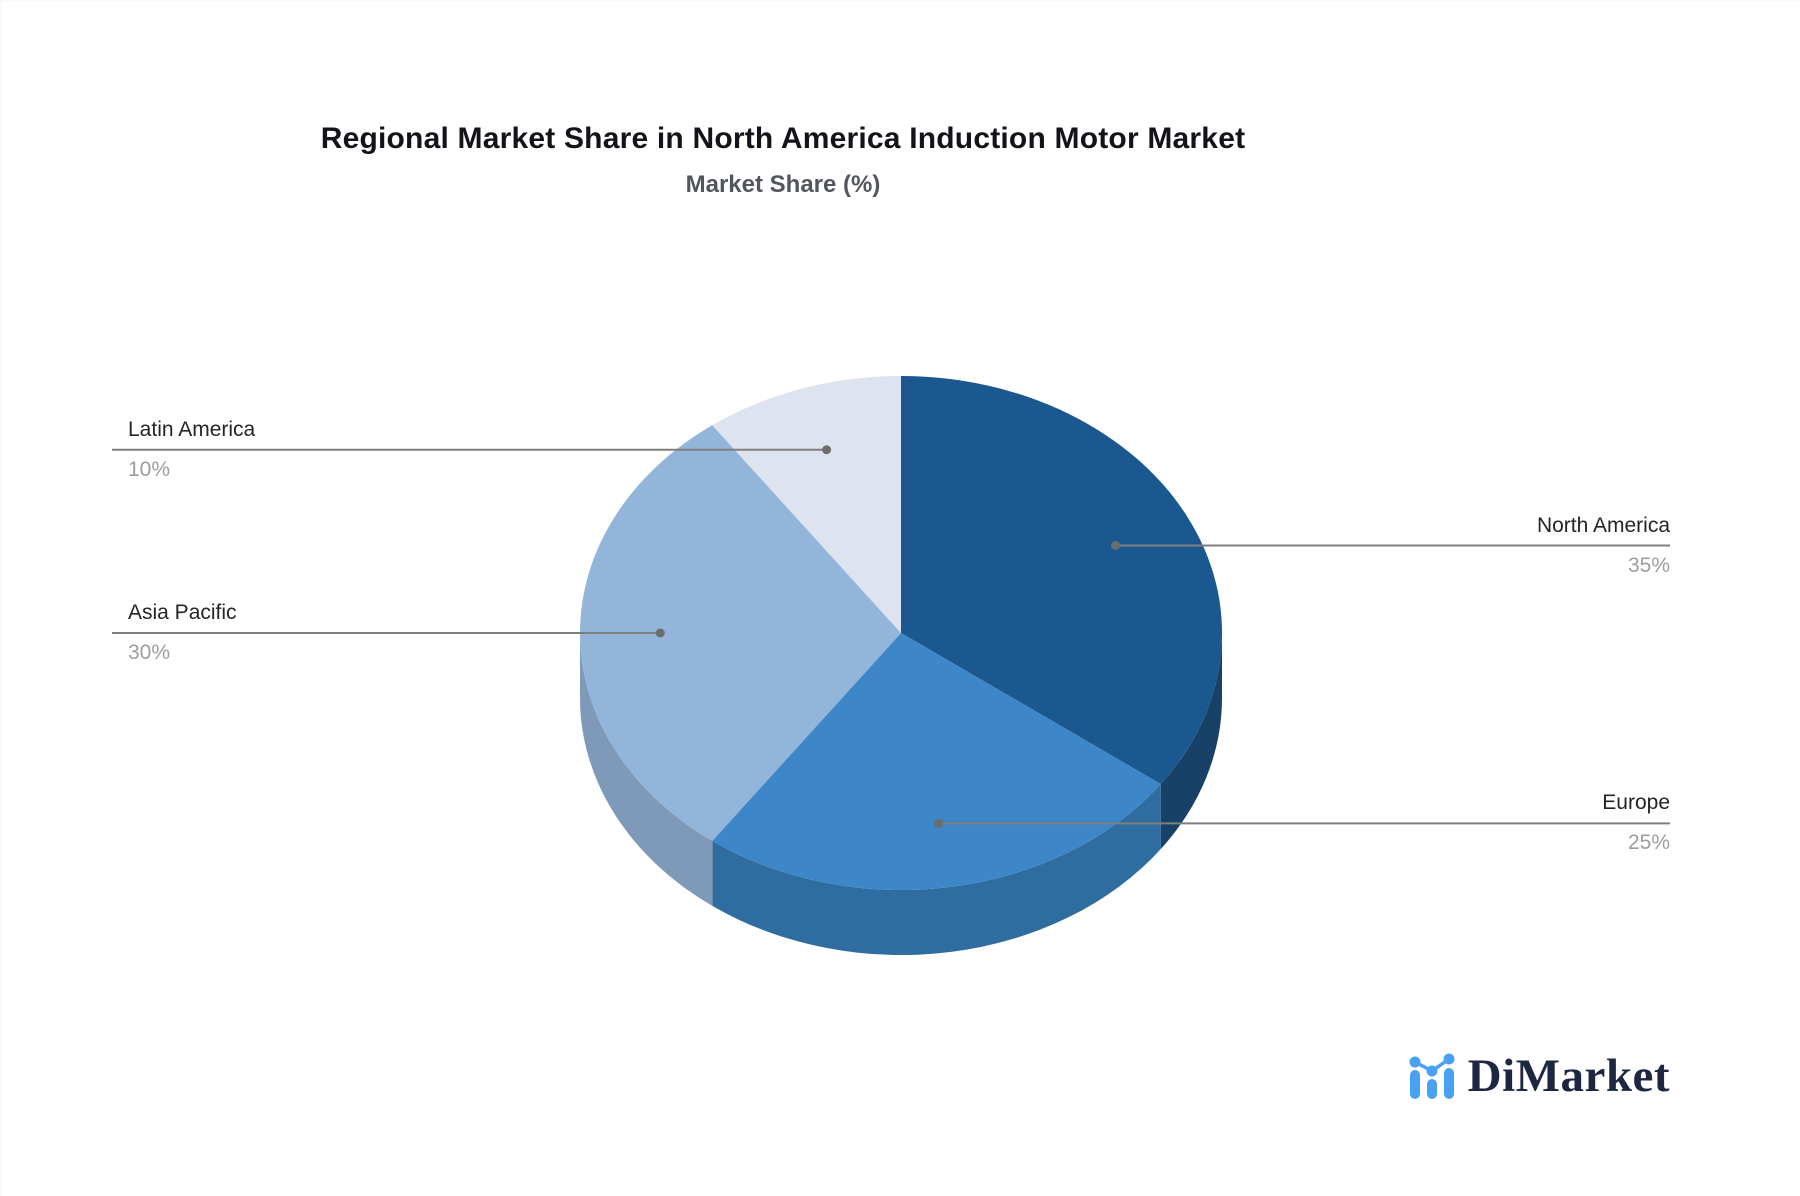  I want to click on callout-latin-america: Latin America 10%, so click(191, 450).